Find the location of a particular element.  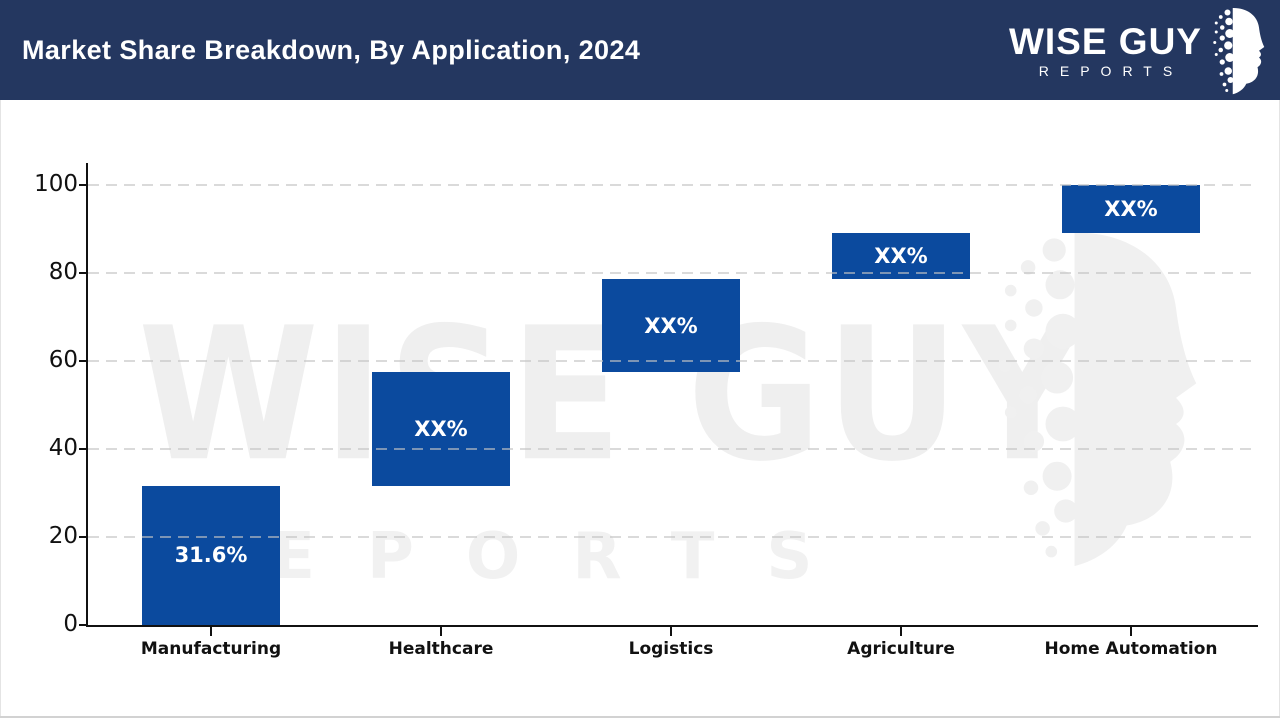

bar-value-label: 31.6% is located at coordinates (211, 555).